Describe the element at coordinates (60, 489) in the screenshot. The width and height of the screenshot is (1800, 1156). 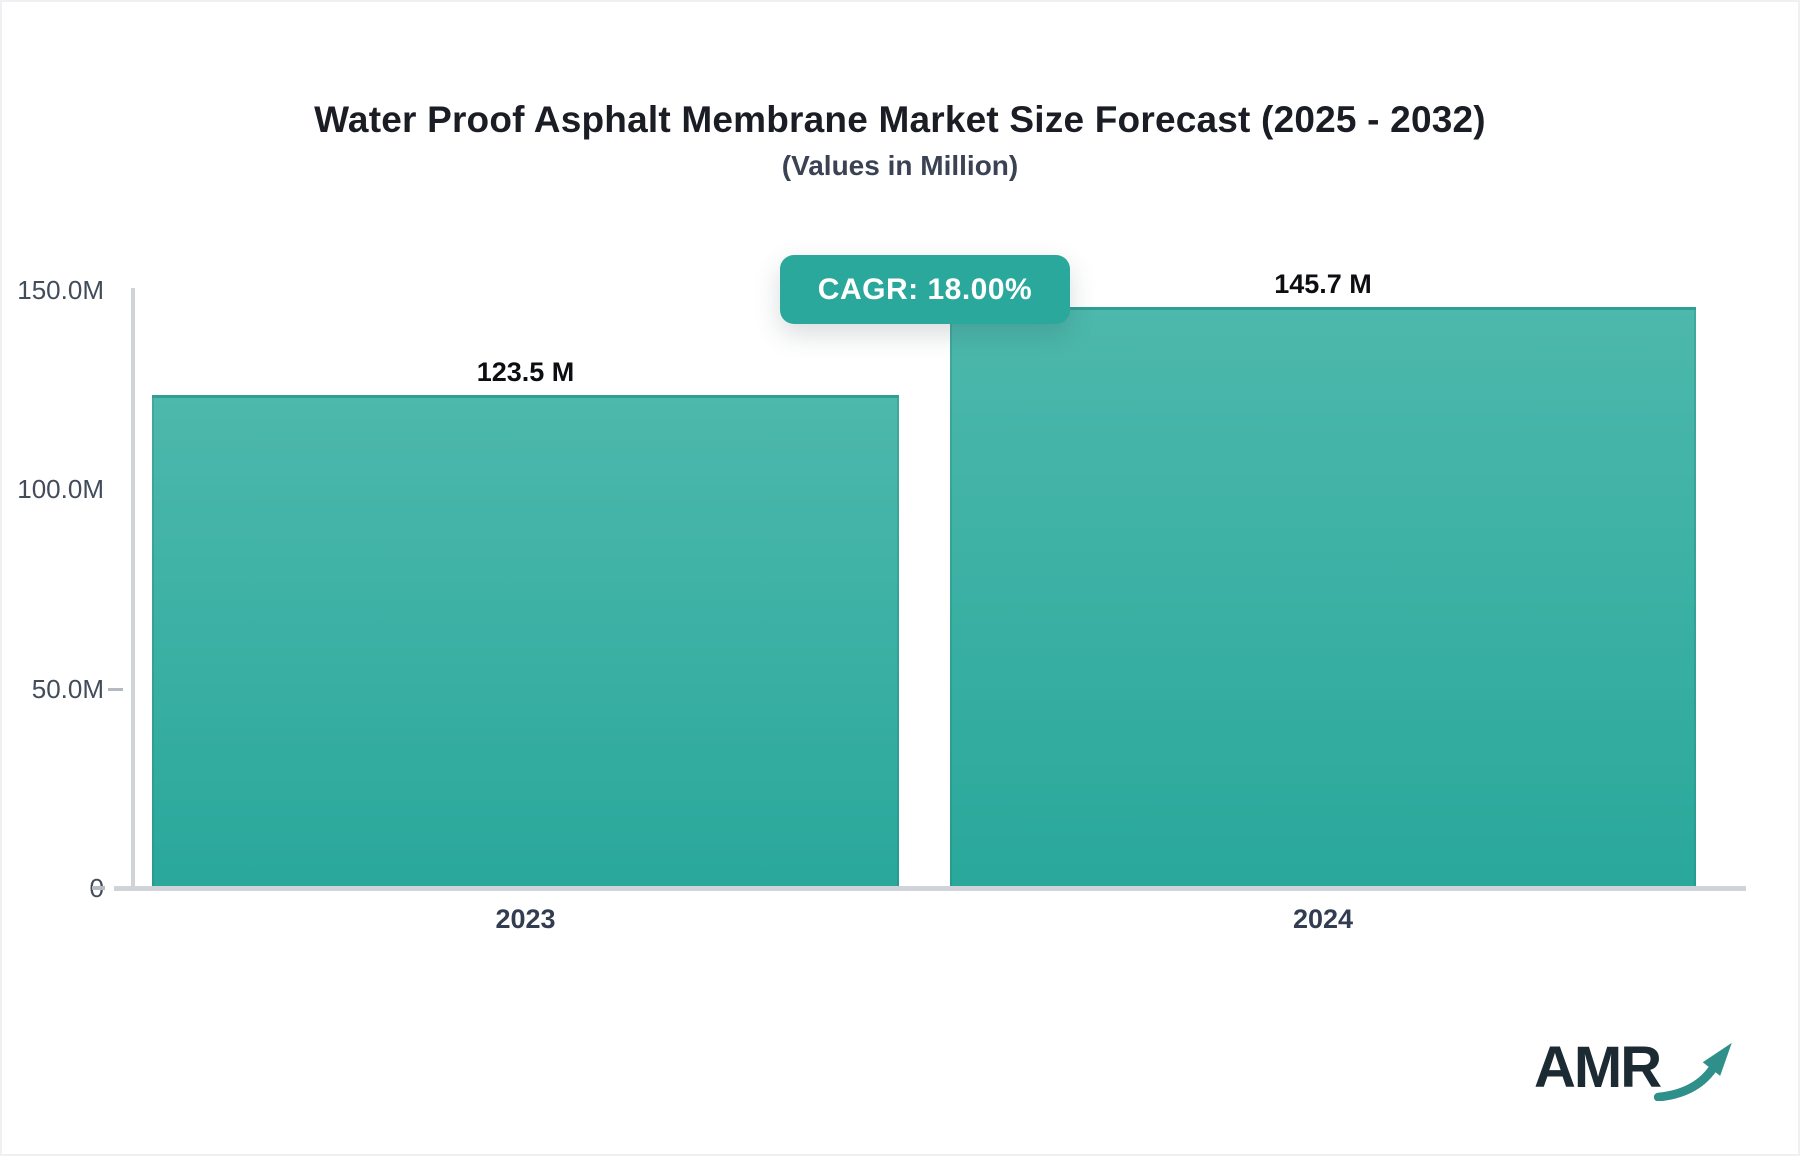
I see `y-tick-label-100: 100.0M` at that location.